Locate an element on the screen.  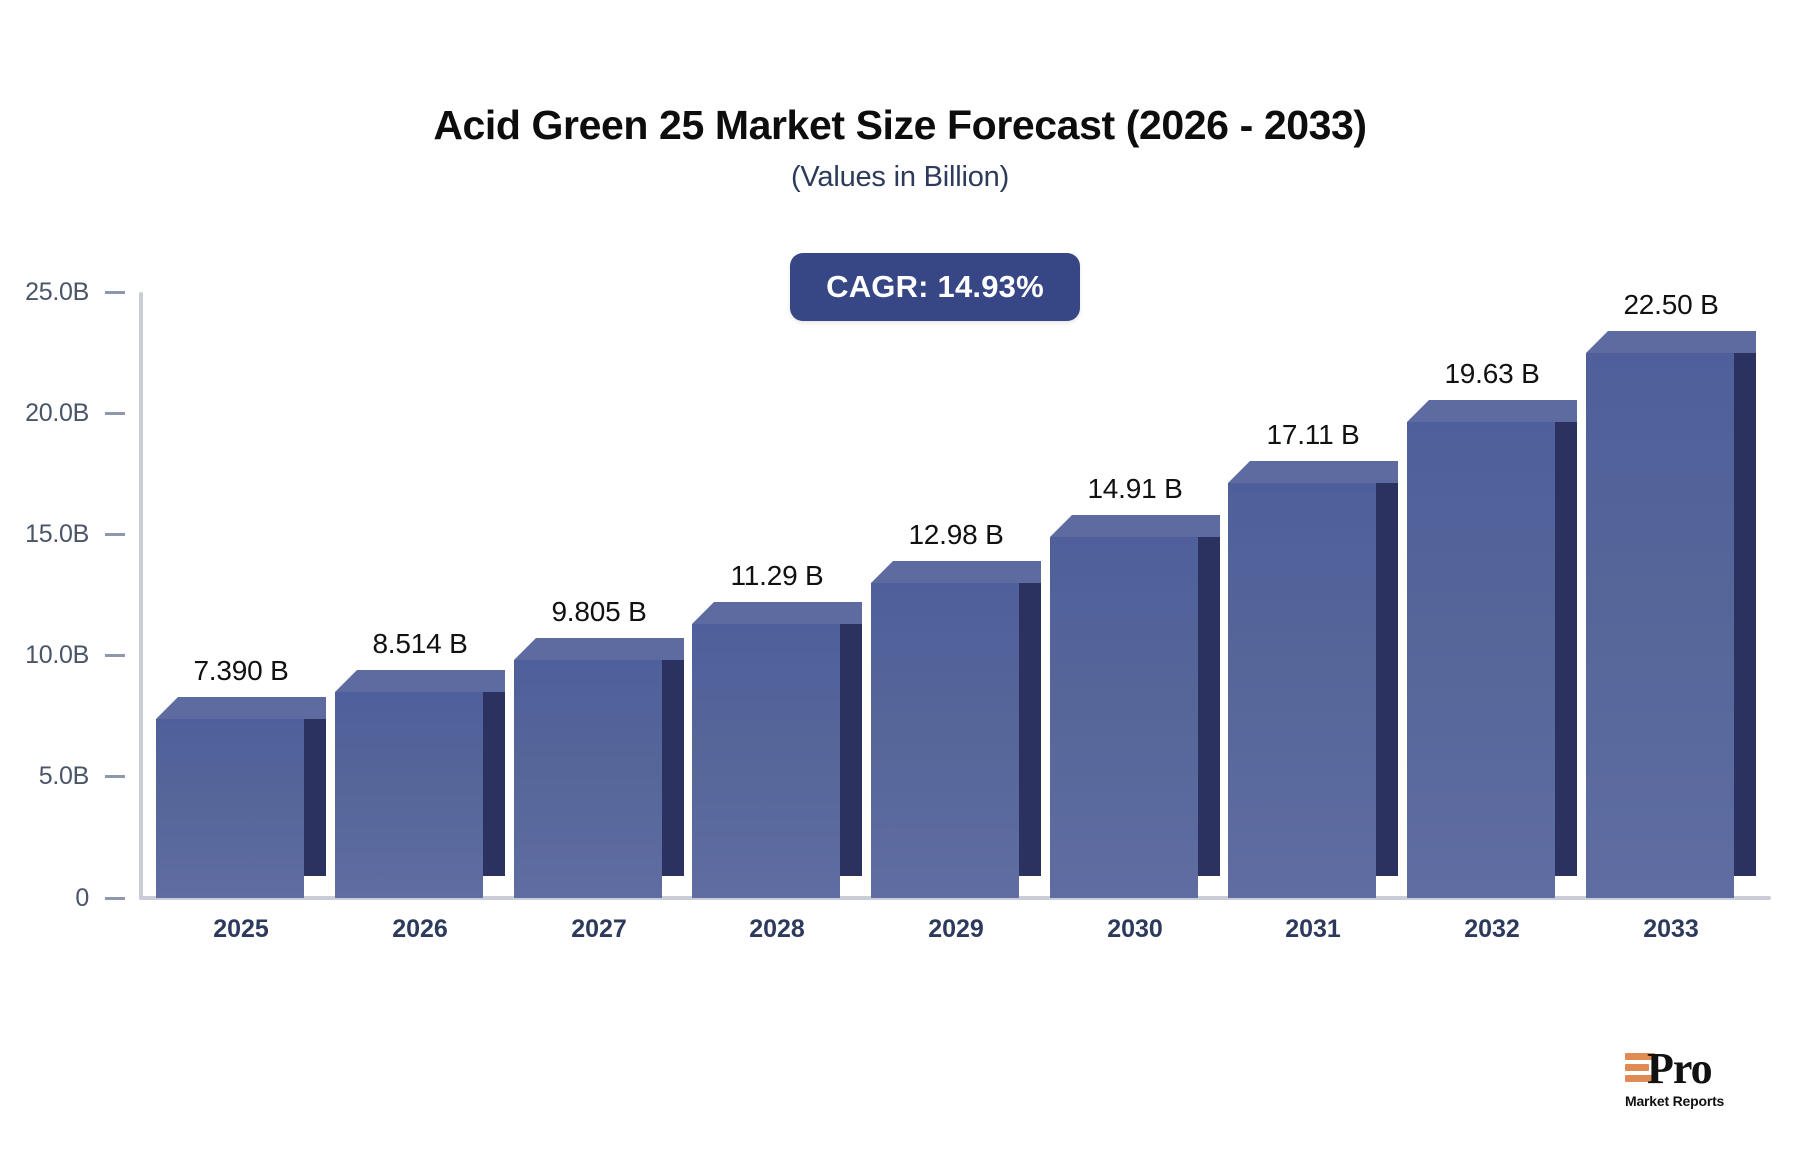
brand-logo: Pro Market Reports is located at coordinates (1700, 1079).